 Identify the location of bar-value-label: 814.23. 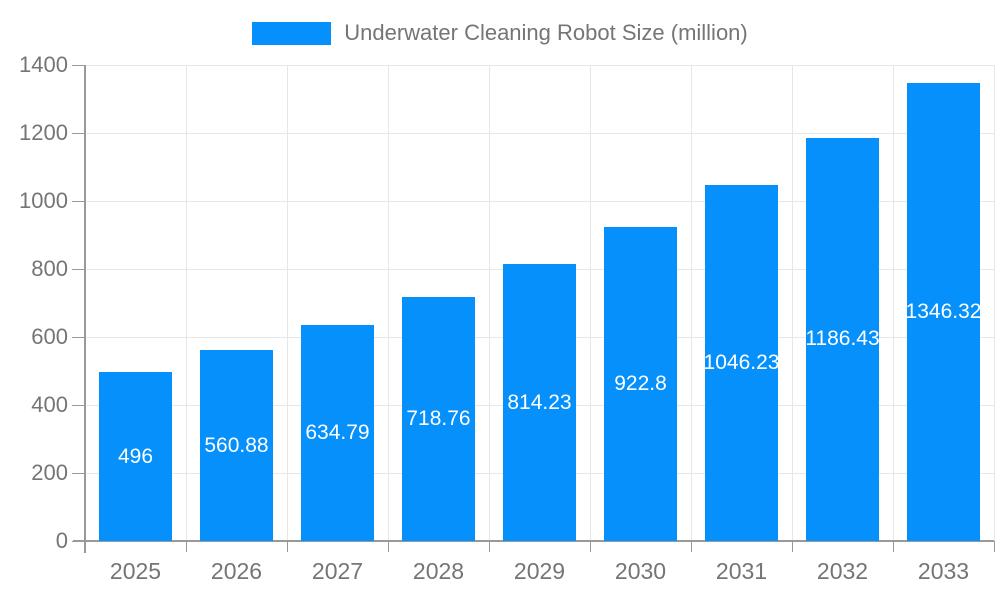
(539, 402).